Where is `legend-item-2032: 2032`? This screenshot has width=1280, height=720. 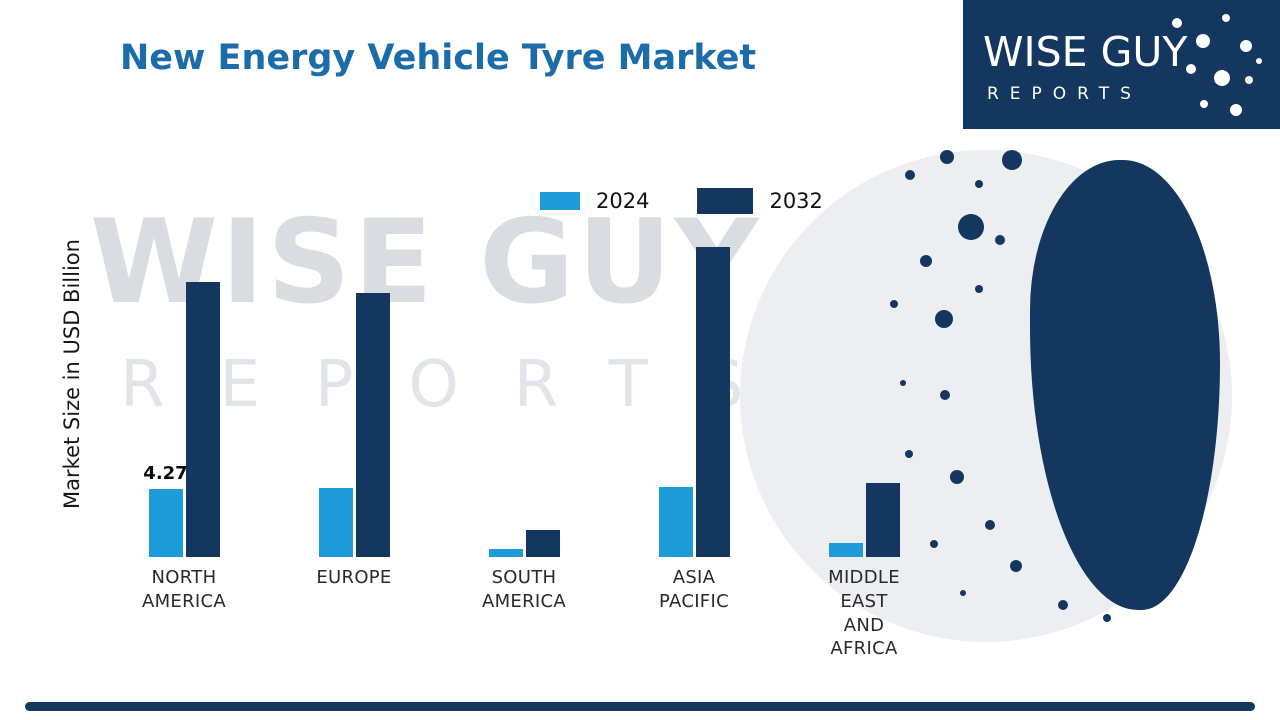 legend-item-2032: 2032 is located at coordinates (760, 201).